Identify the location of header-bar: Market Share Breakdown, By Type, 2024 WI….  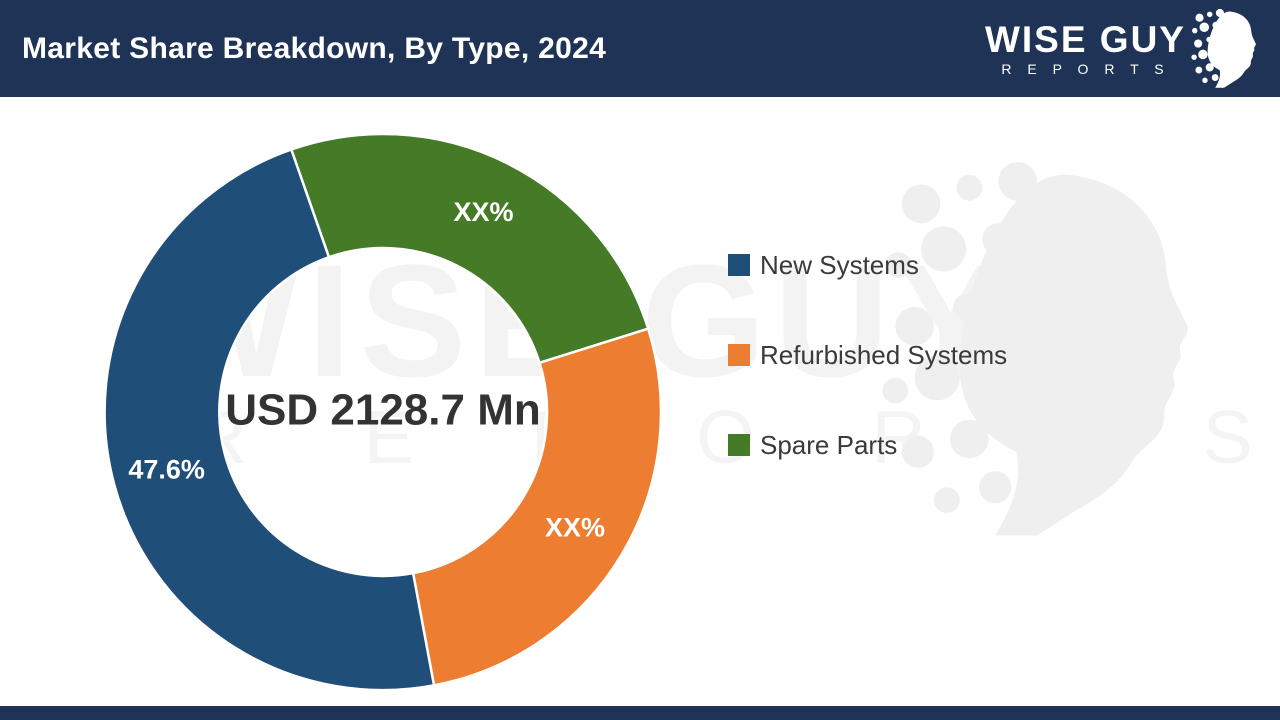
(640, 48).